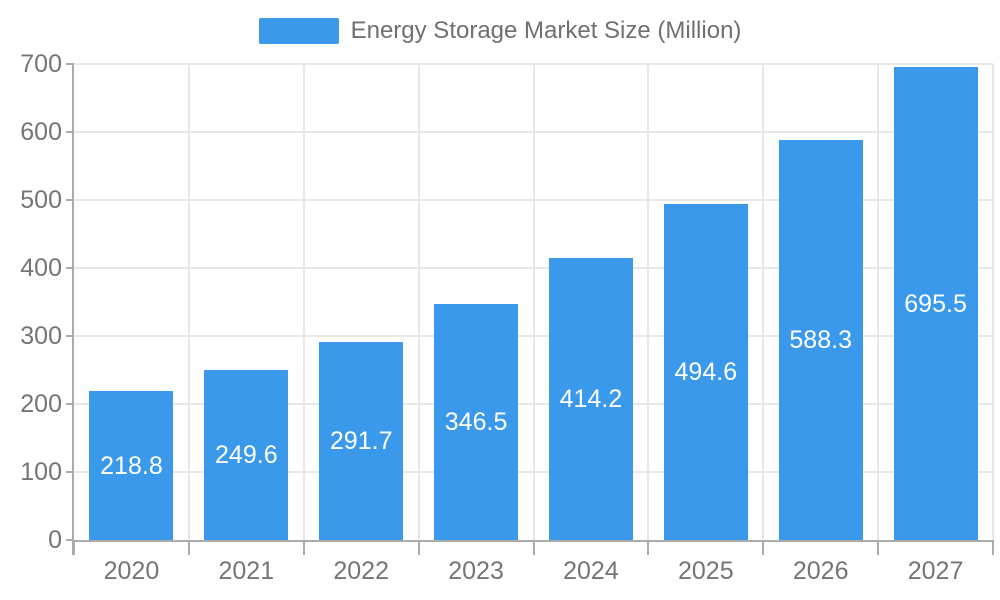  I want to click on bar-value-label: 588.3, so click(820, 339).